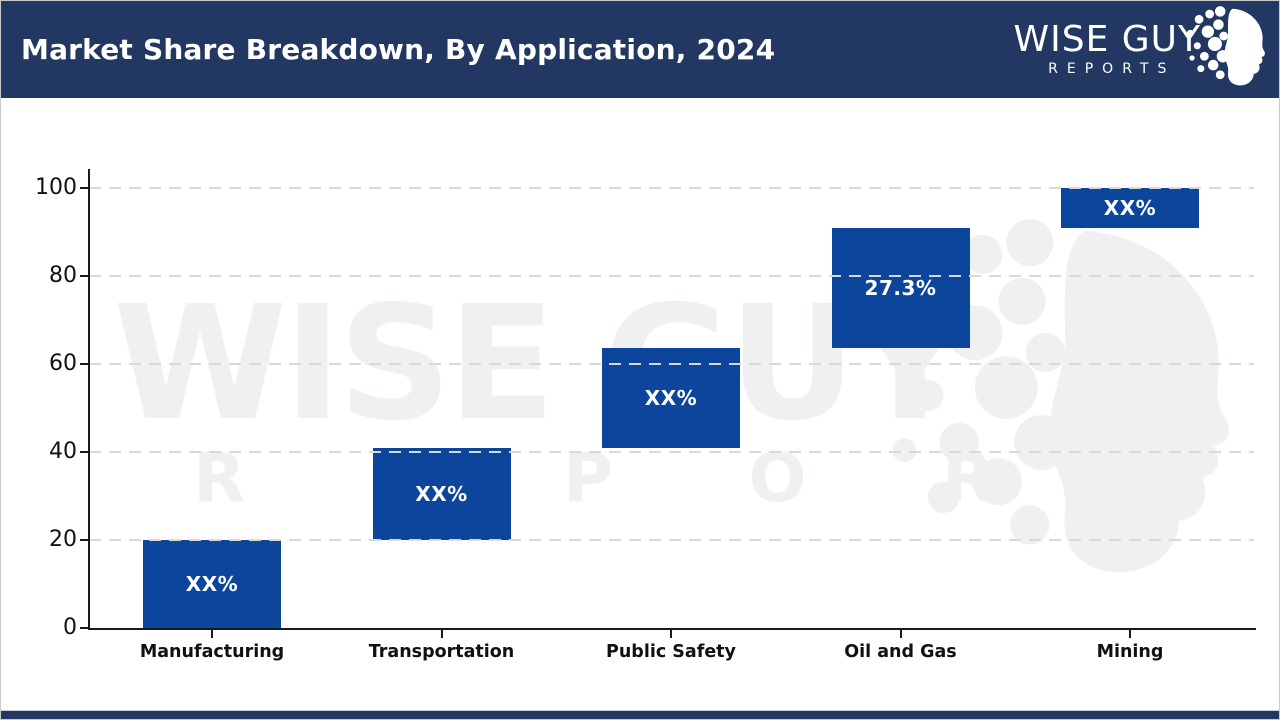 This screenshot has width=1280, height=720. Describe the element at coordinates (671, 652) in the screenshot. I see `x-category-label: Public Safety` at that location.